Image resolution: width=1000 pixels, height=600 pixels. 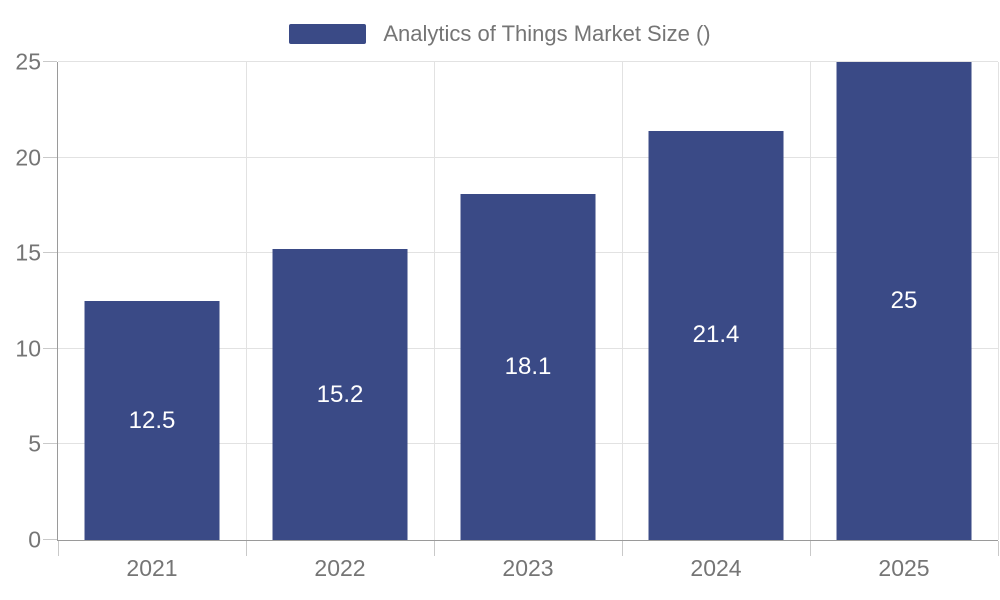 I want to click on legend-label: Analytics of Things Market Size (), so click(x=547, y=33).